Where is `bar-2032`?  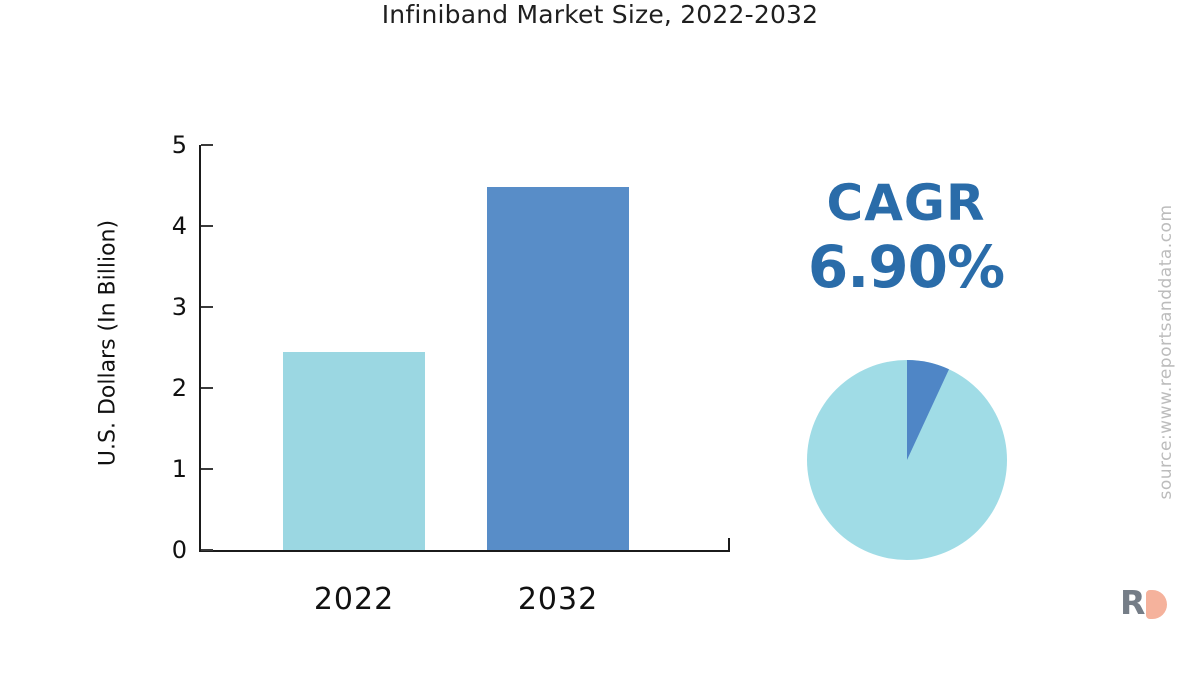
bar-2032 is located at coordinates (558, 368).